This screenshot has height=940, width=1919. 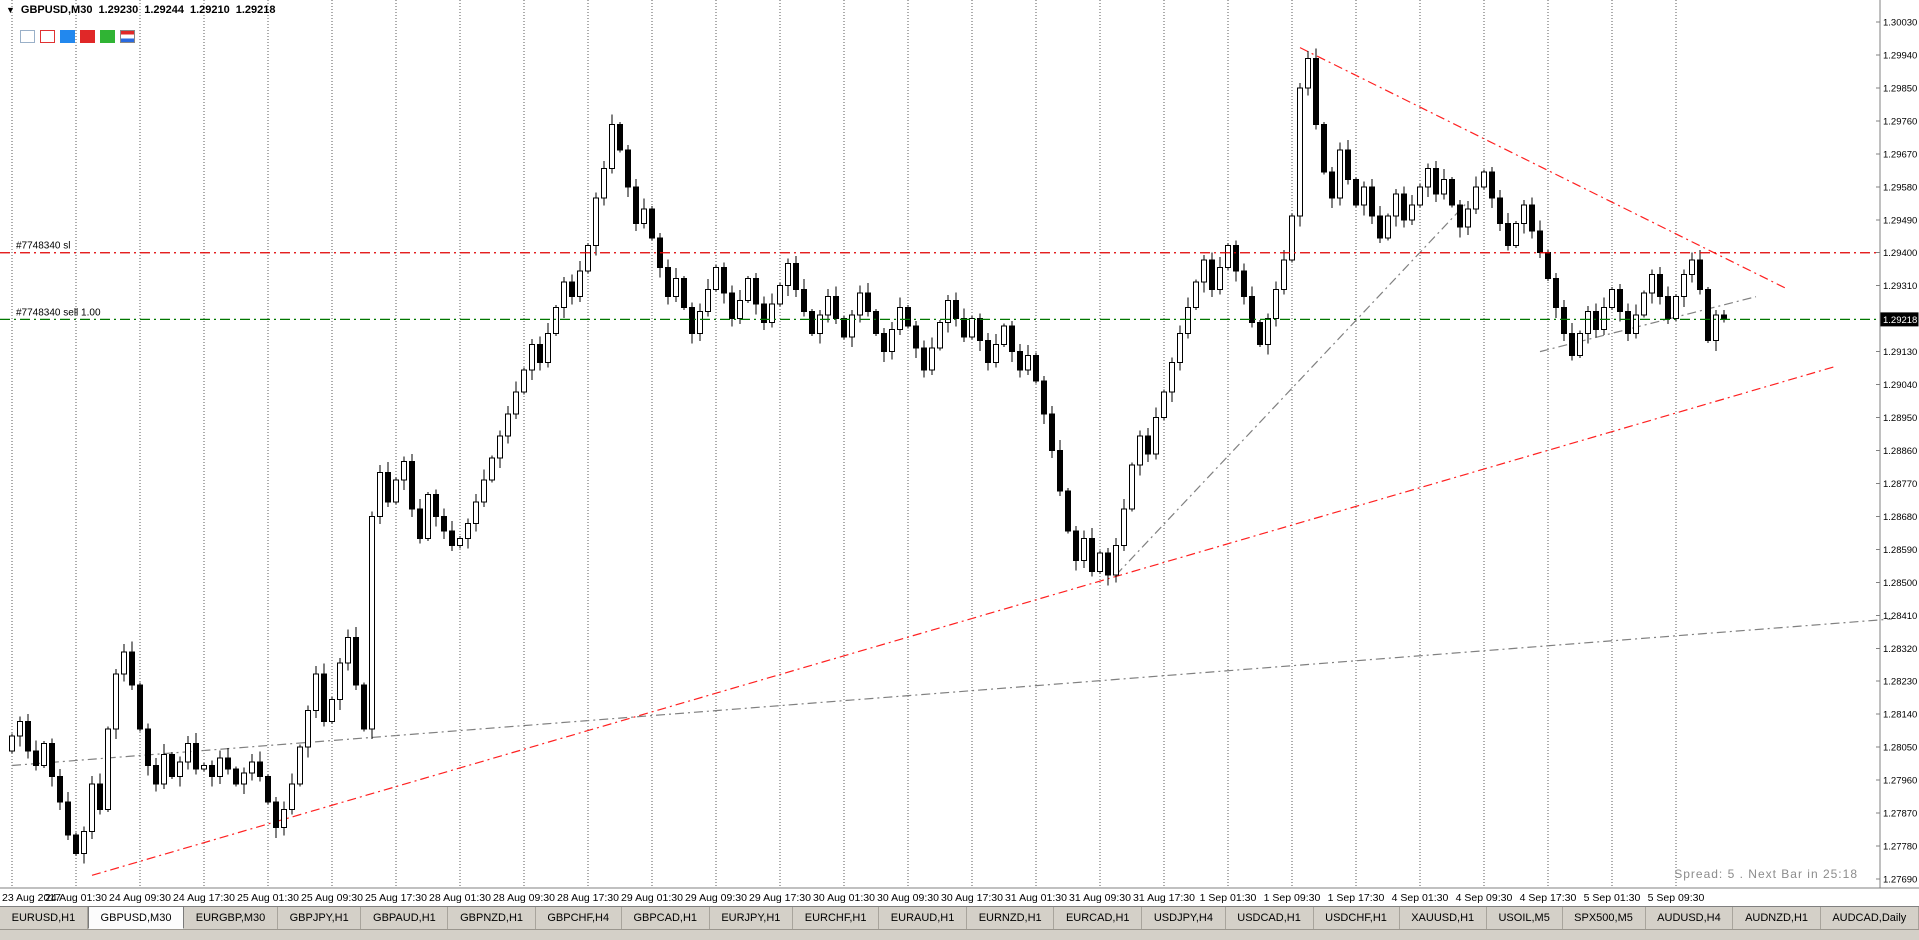 What do you see at coordinates (67, 36) in the screenshot?
I see `blue-box-marker` at bounding box center [67, 36].